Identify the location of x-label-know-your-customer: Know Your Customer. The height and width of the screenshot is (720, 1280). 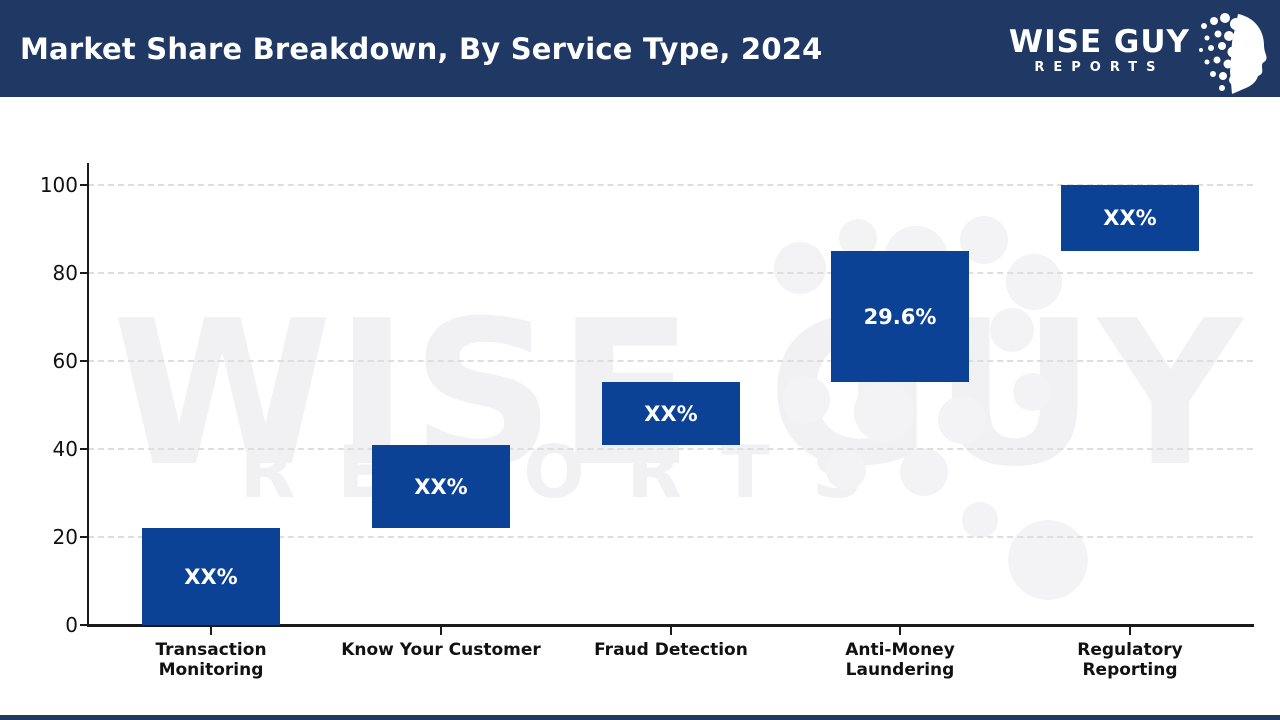
(441, 650).